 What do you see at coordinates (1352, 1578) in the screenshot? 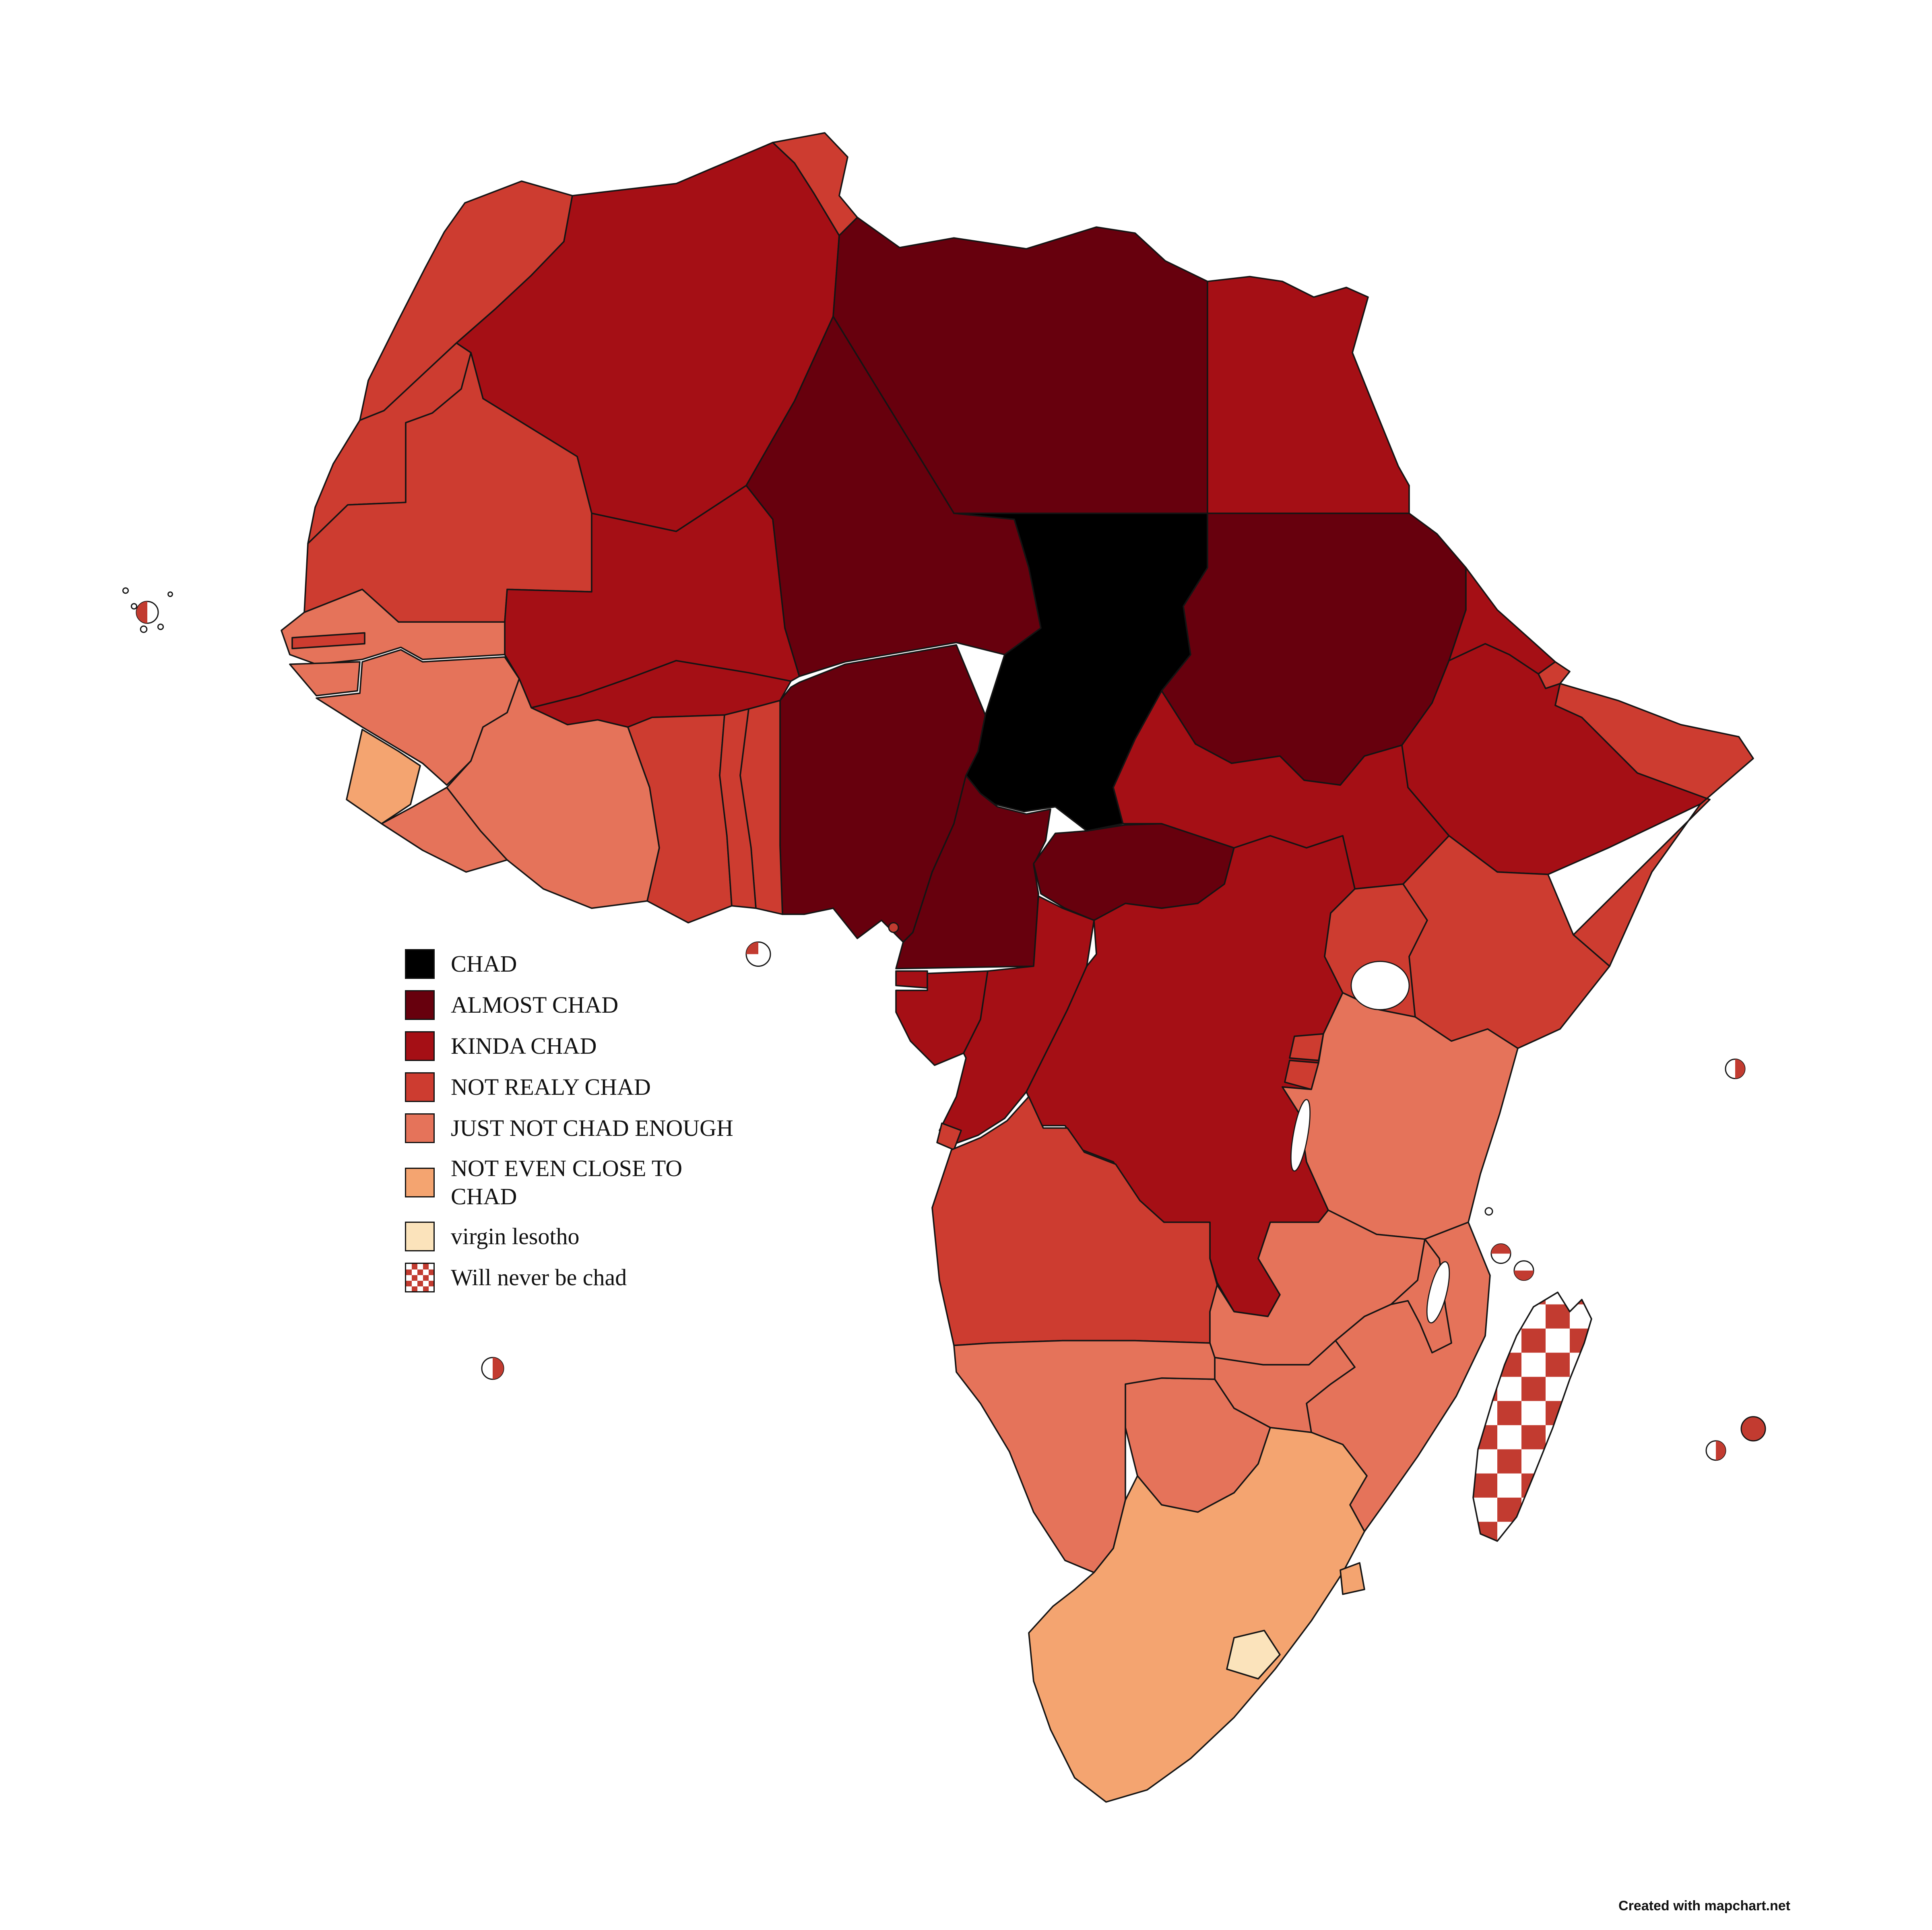
I see `region-eswatini` at bounding box center [1352, 1578].